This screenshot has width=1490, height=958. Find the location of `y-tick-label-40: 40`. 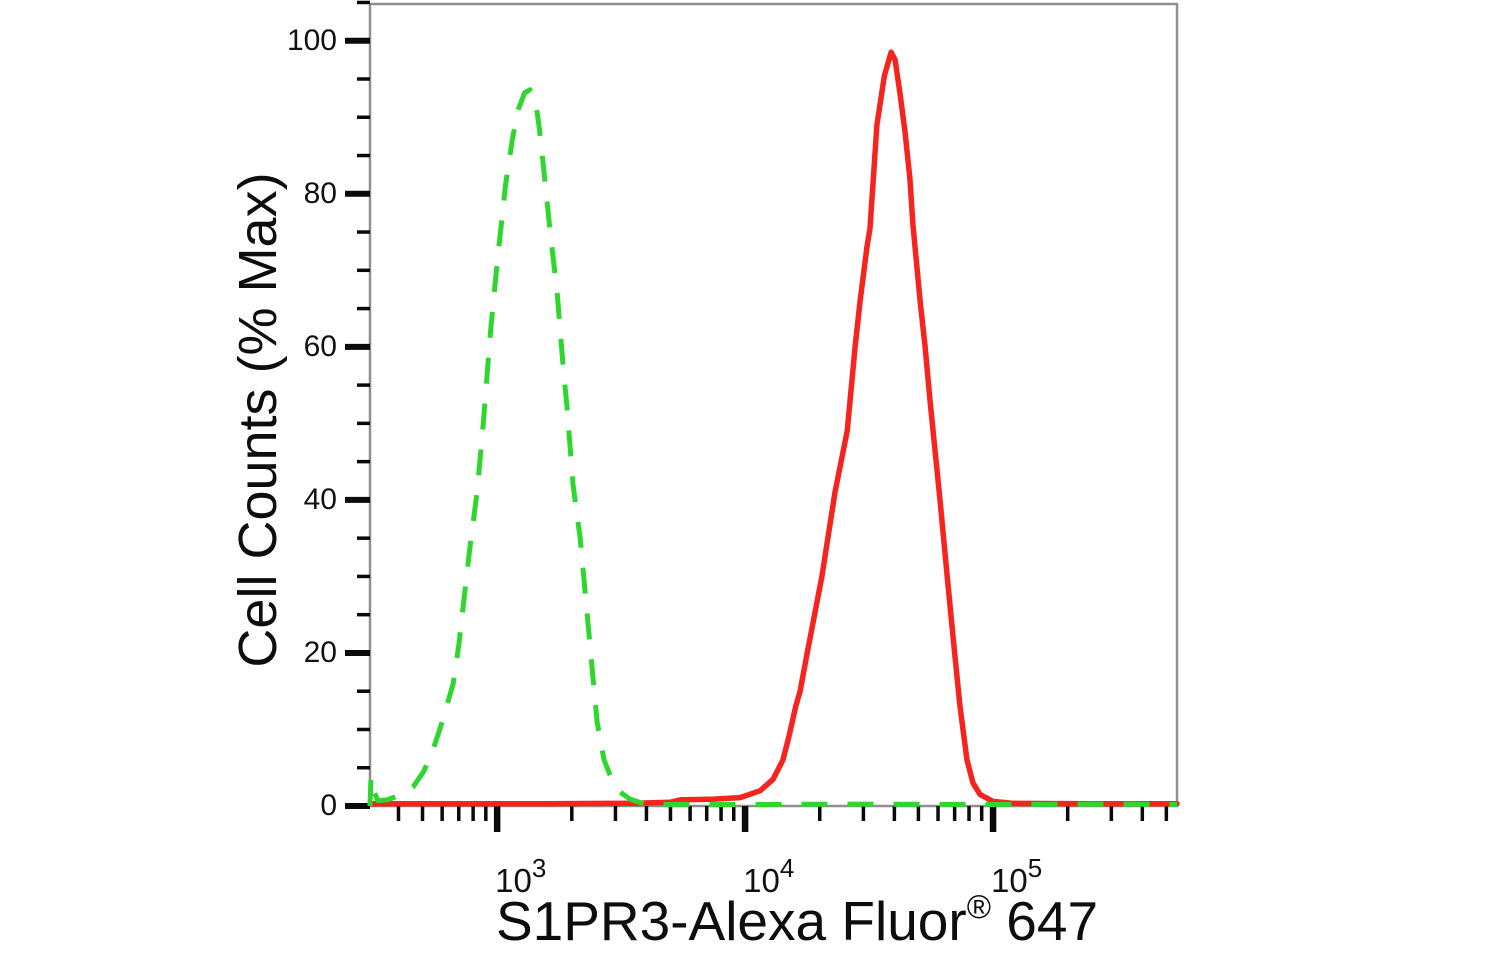

y-tick-label-40: 40 is located at coordinates (320, 499).